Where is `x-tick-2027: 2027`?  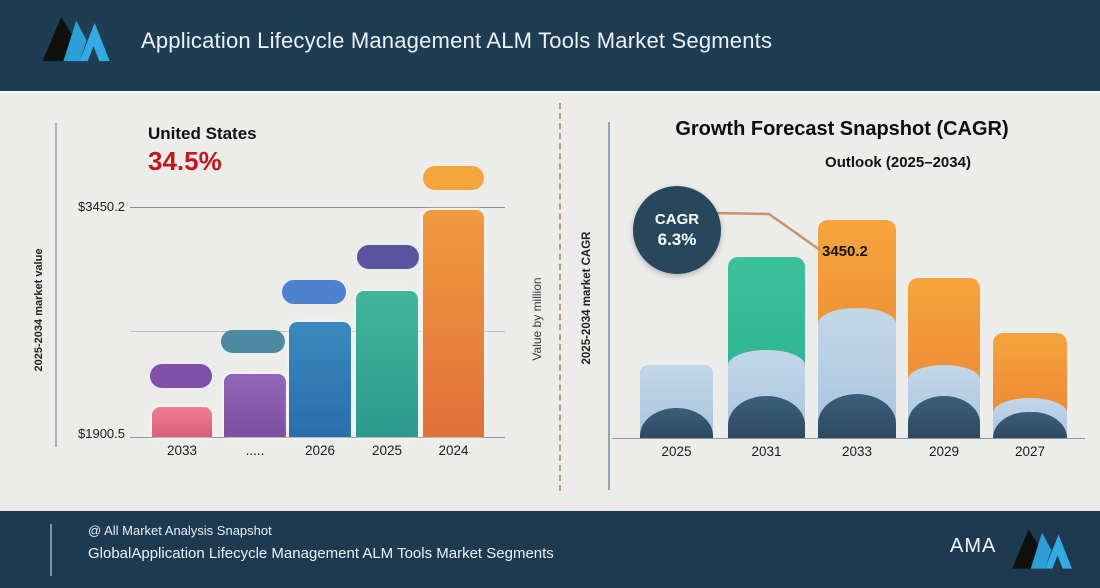
x-tick-2027: 2027 is located at coordinates (1030, 451).